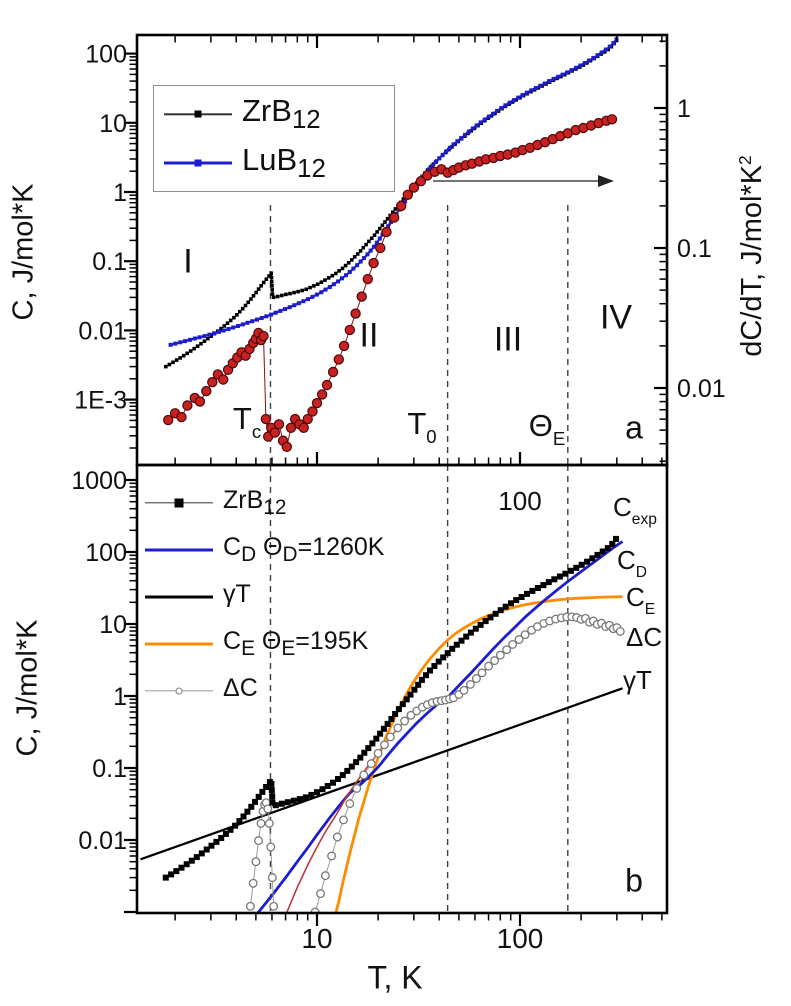 This screenshot has height=1006, width=791. Describe the element at coordinates (751, 256) in the screenshot. I see `y-axis-title-right: dC/dT, J/mol*K2` at that location.